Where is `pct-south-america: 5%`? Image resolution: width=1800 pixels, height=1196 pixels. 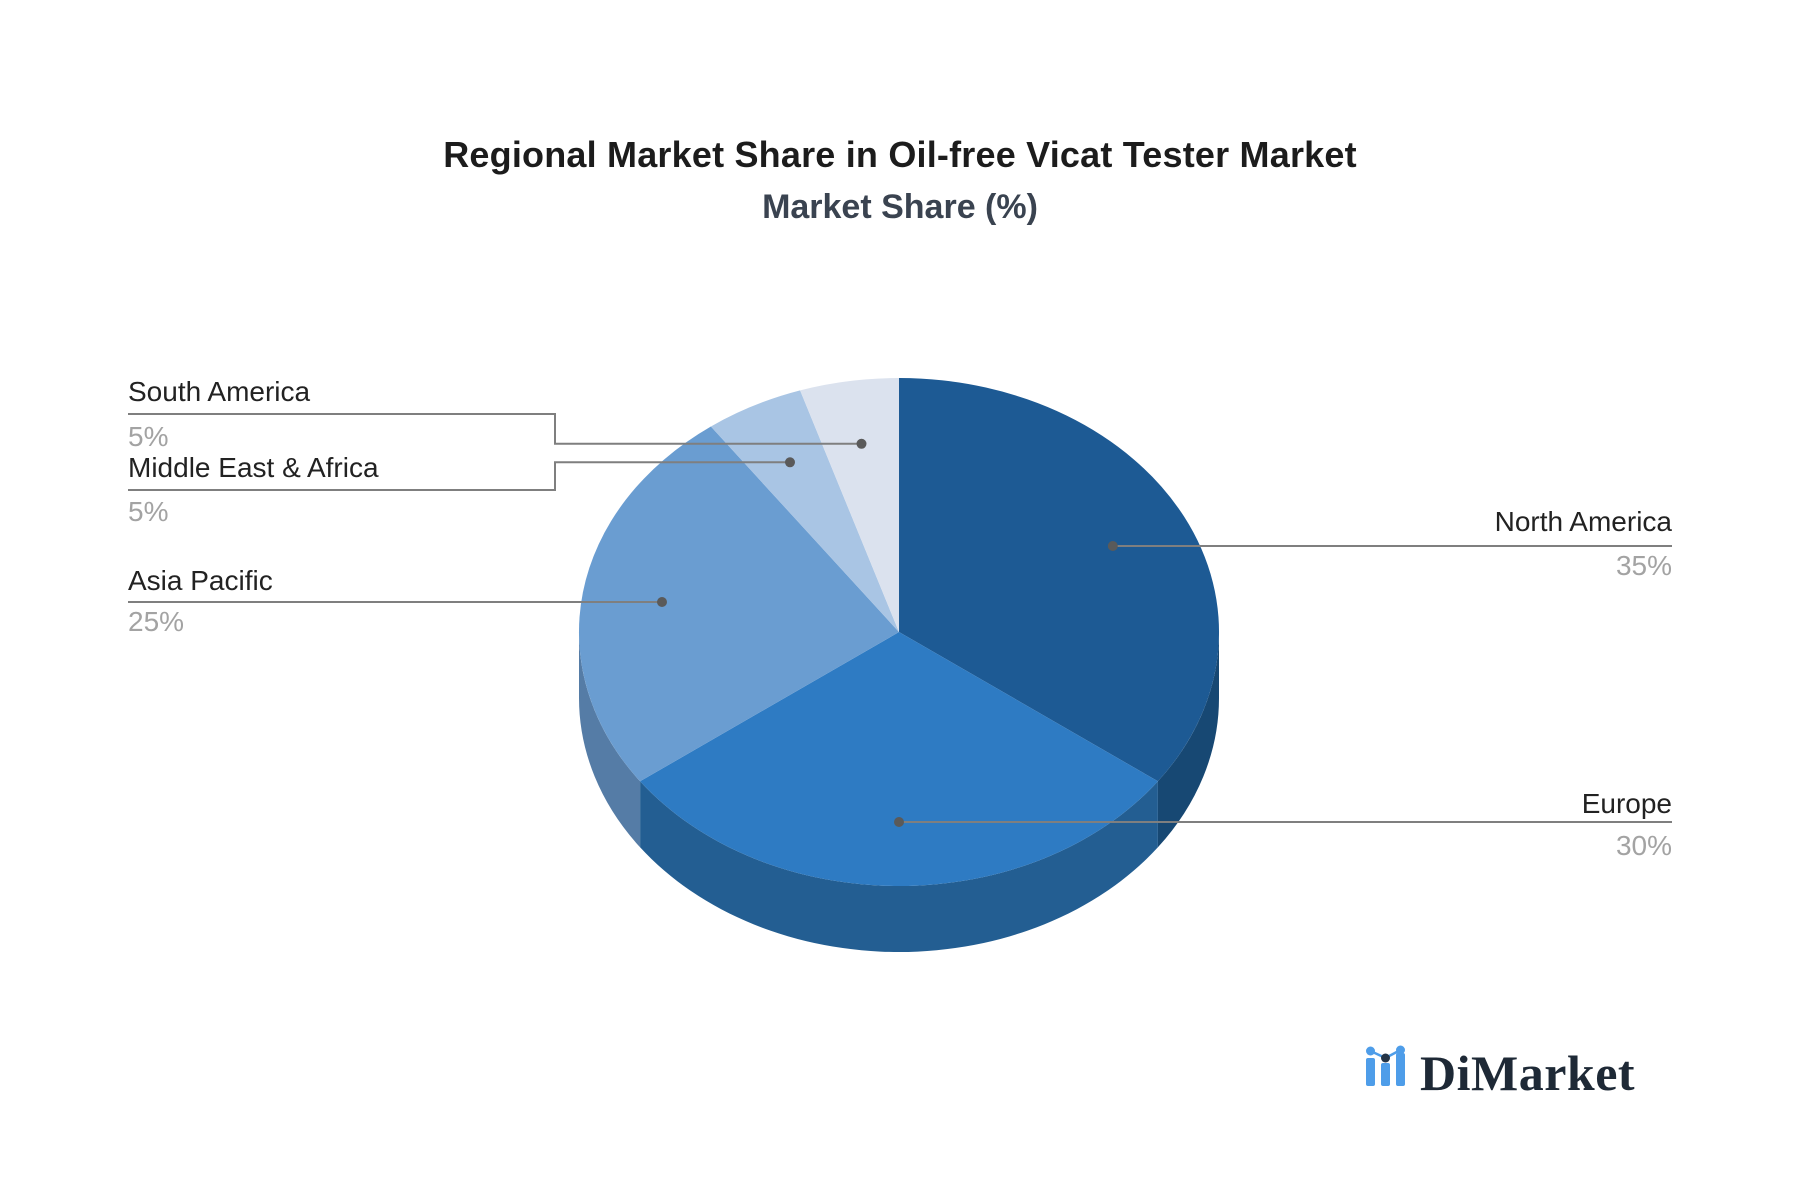
pct-south-america: 5% is located at coordinates (148, 436).